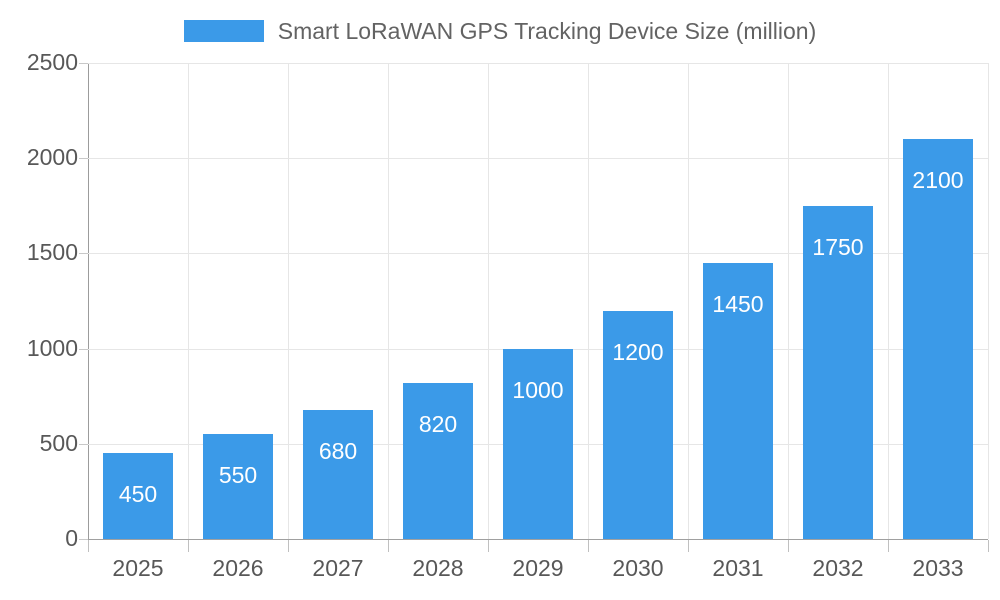 Image resolution: width=1000 pixels, height=600 pixels. I want to click on bar: 450, so click(138, 496).